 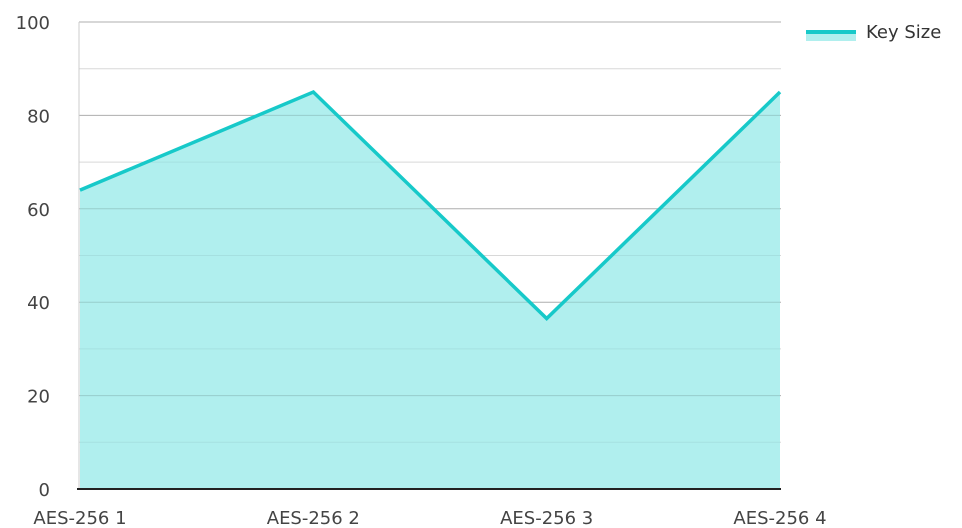 I want to click on legend-swatch-line, so click(x=831, y=31).